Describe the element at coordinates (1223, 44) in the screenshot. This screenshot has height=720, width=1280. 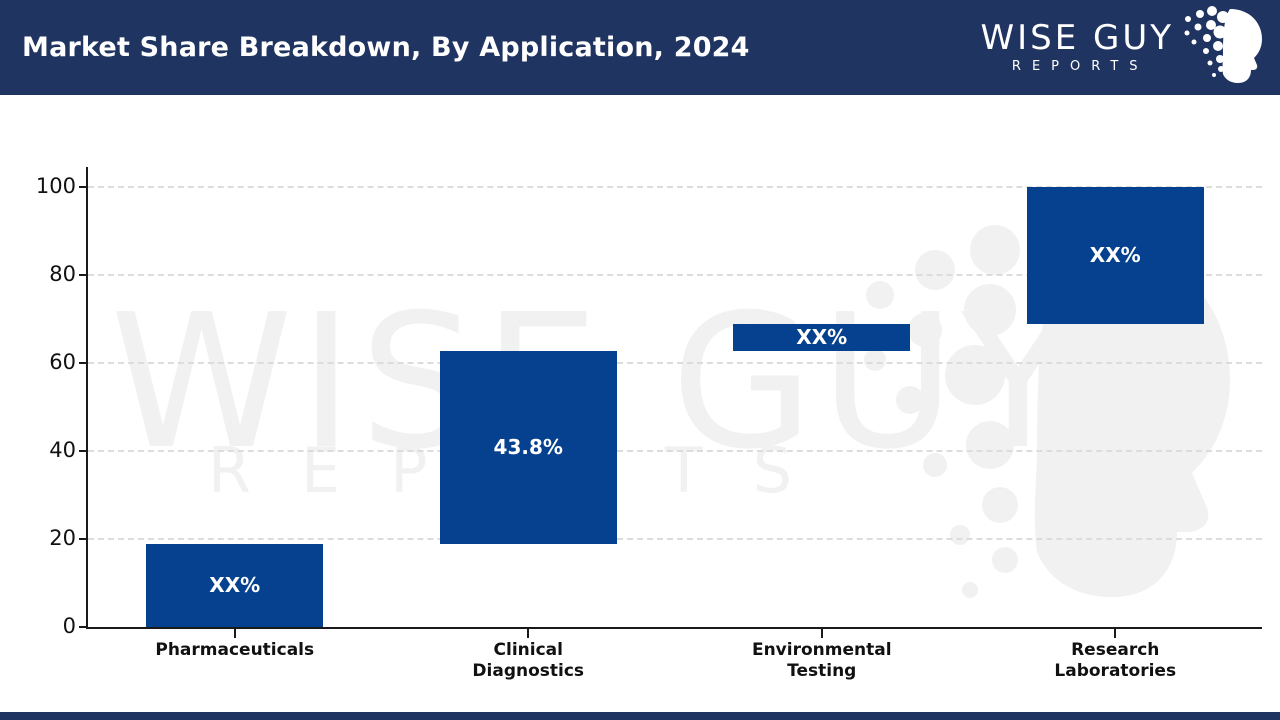
I see `logo-head-dots-icon` at that location.